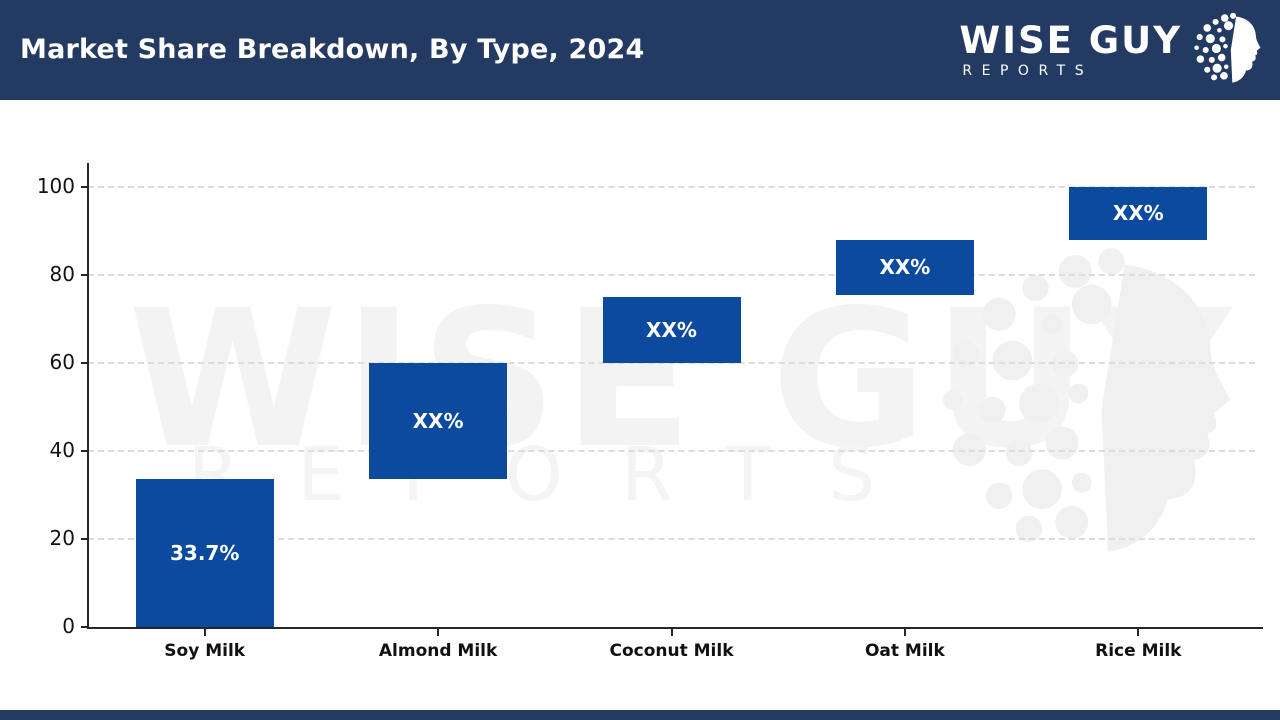  I want to click on x-tick-label: Rice Milk, so click(1138, 651).